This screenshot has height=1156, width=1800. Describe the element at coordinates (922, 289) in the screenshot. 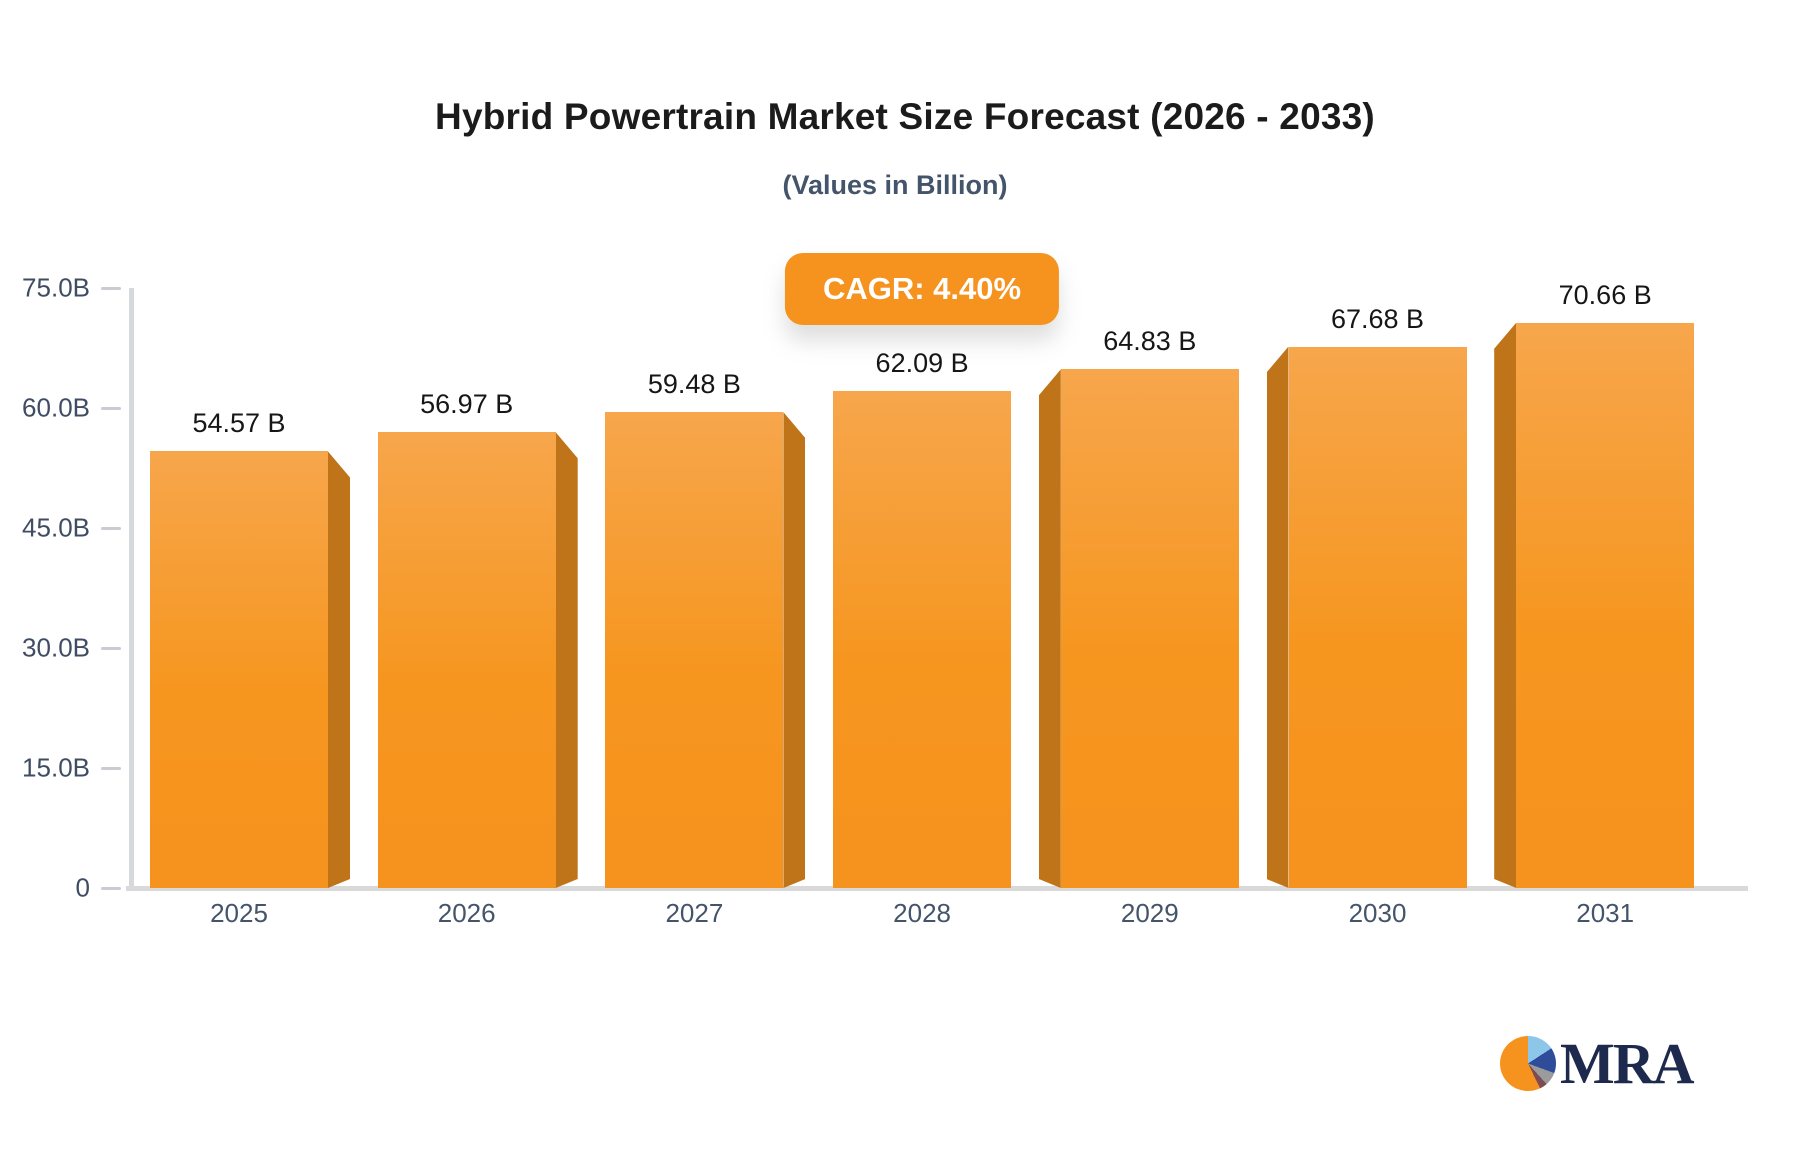

I see `cagr-badge: CAGR: 4.40%` at that location.